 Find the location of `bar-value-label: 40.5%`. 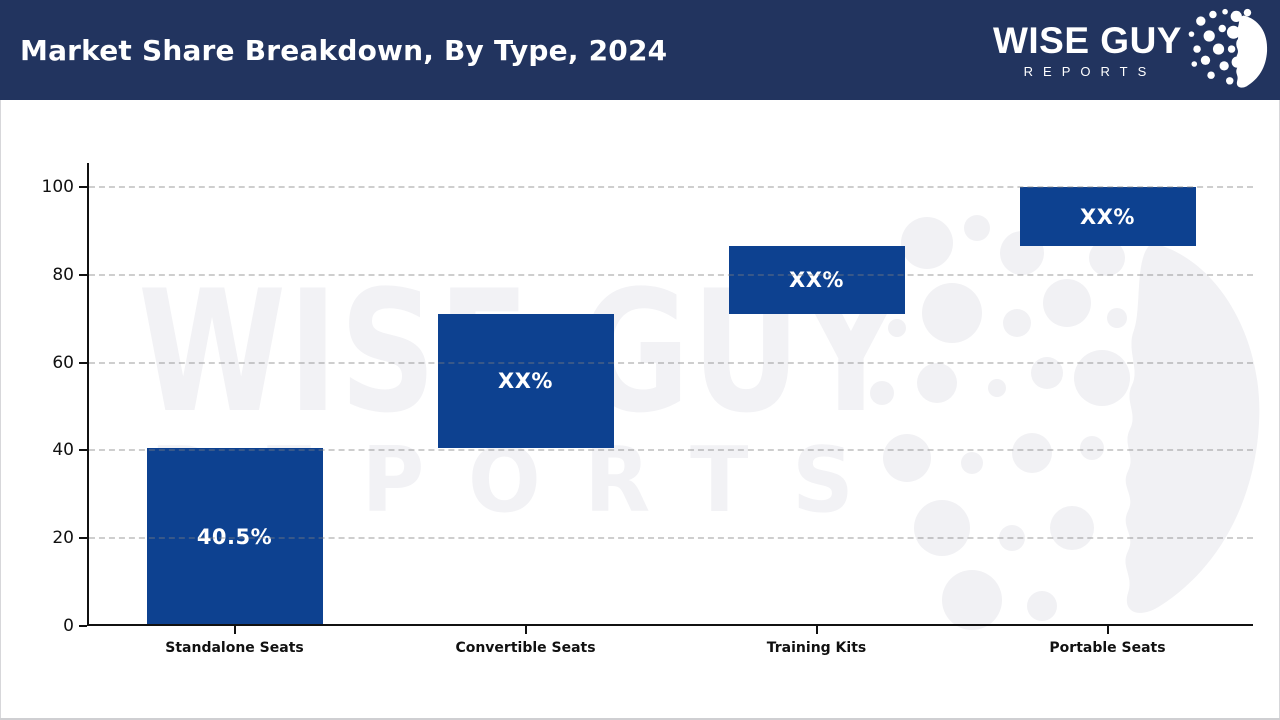

bar-value-label: 40.5% is located at coordinates (234, 537).